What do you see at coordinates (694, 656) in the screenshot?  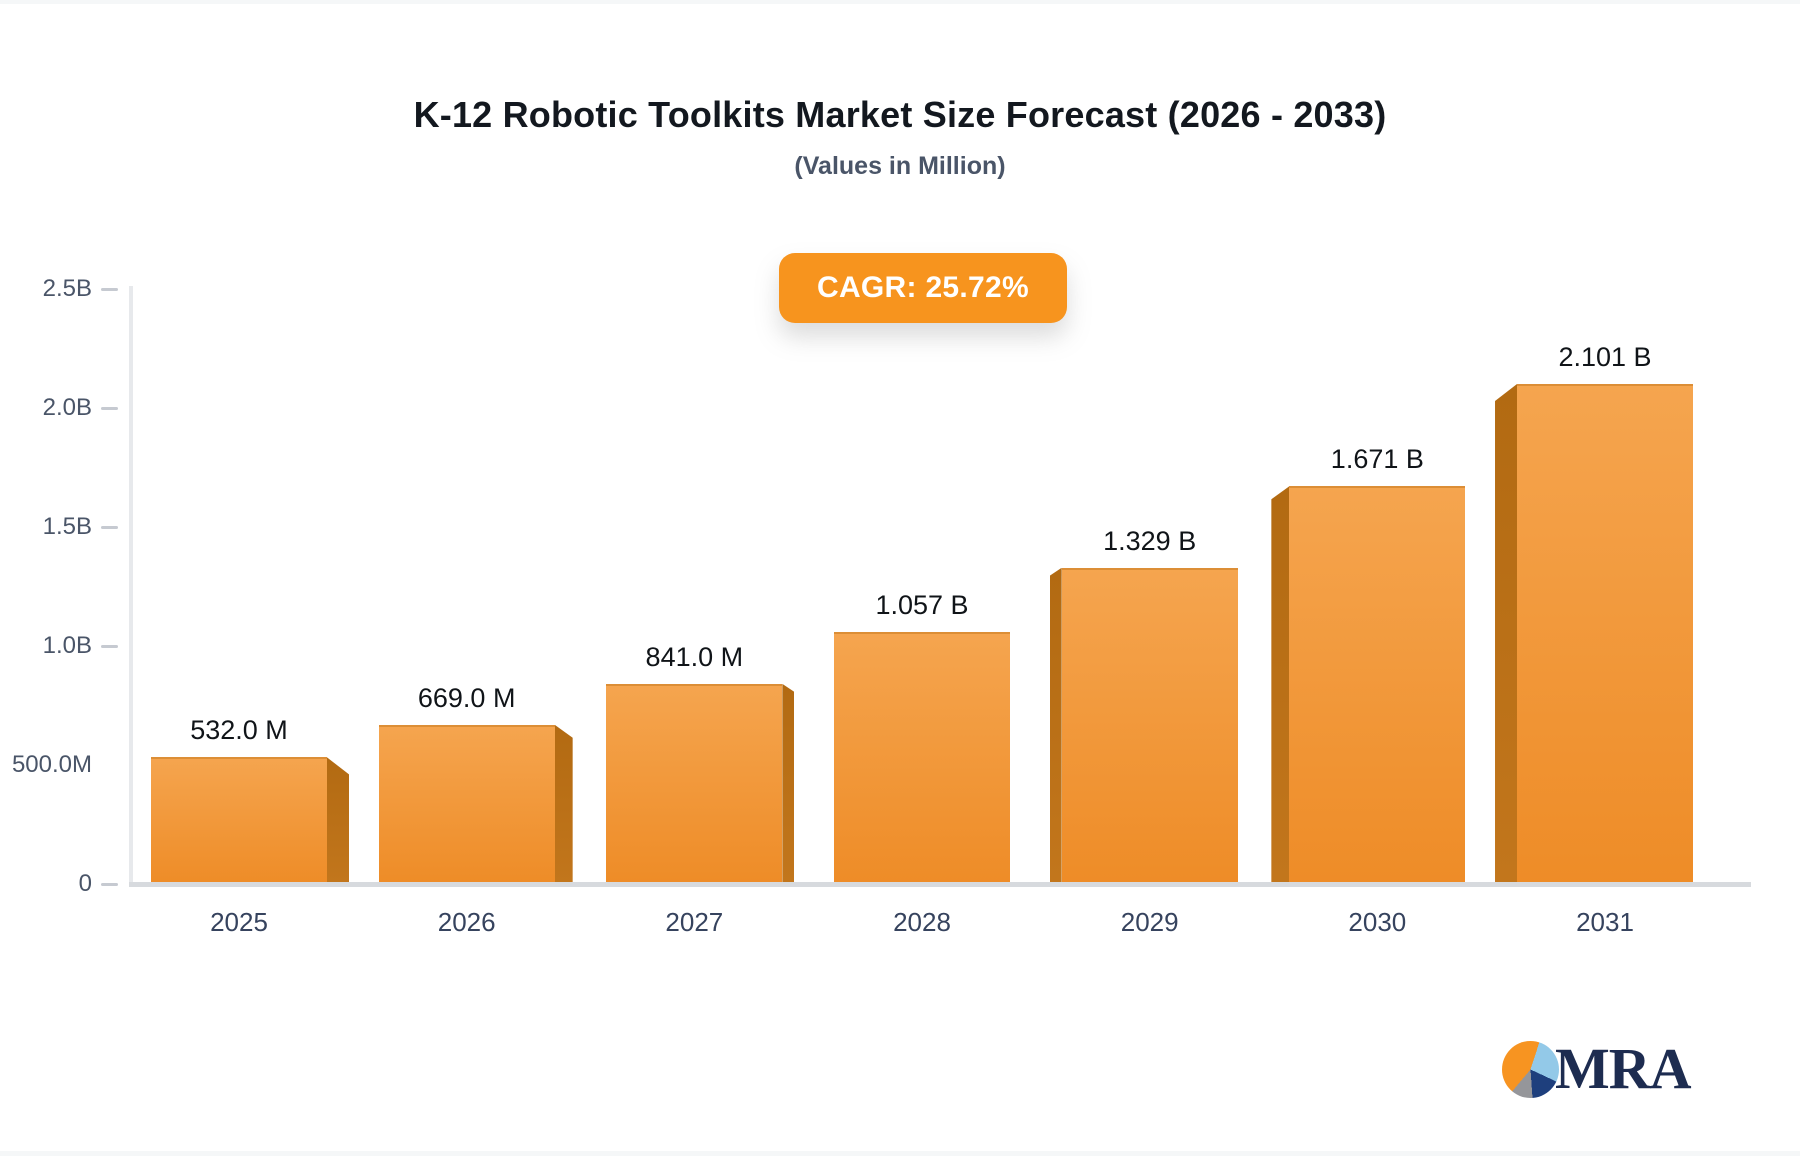 I see `bar-value-label: 841.0 M` at bounding box center [694, 656].